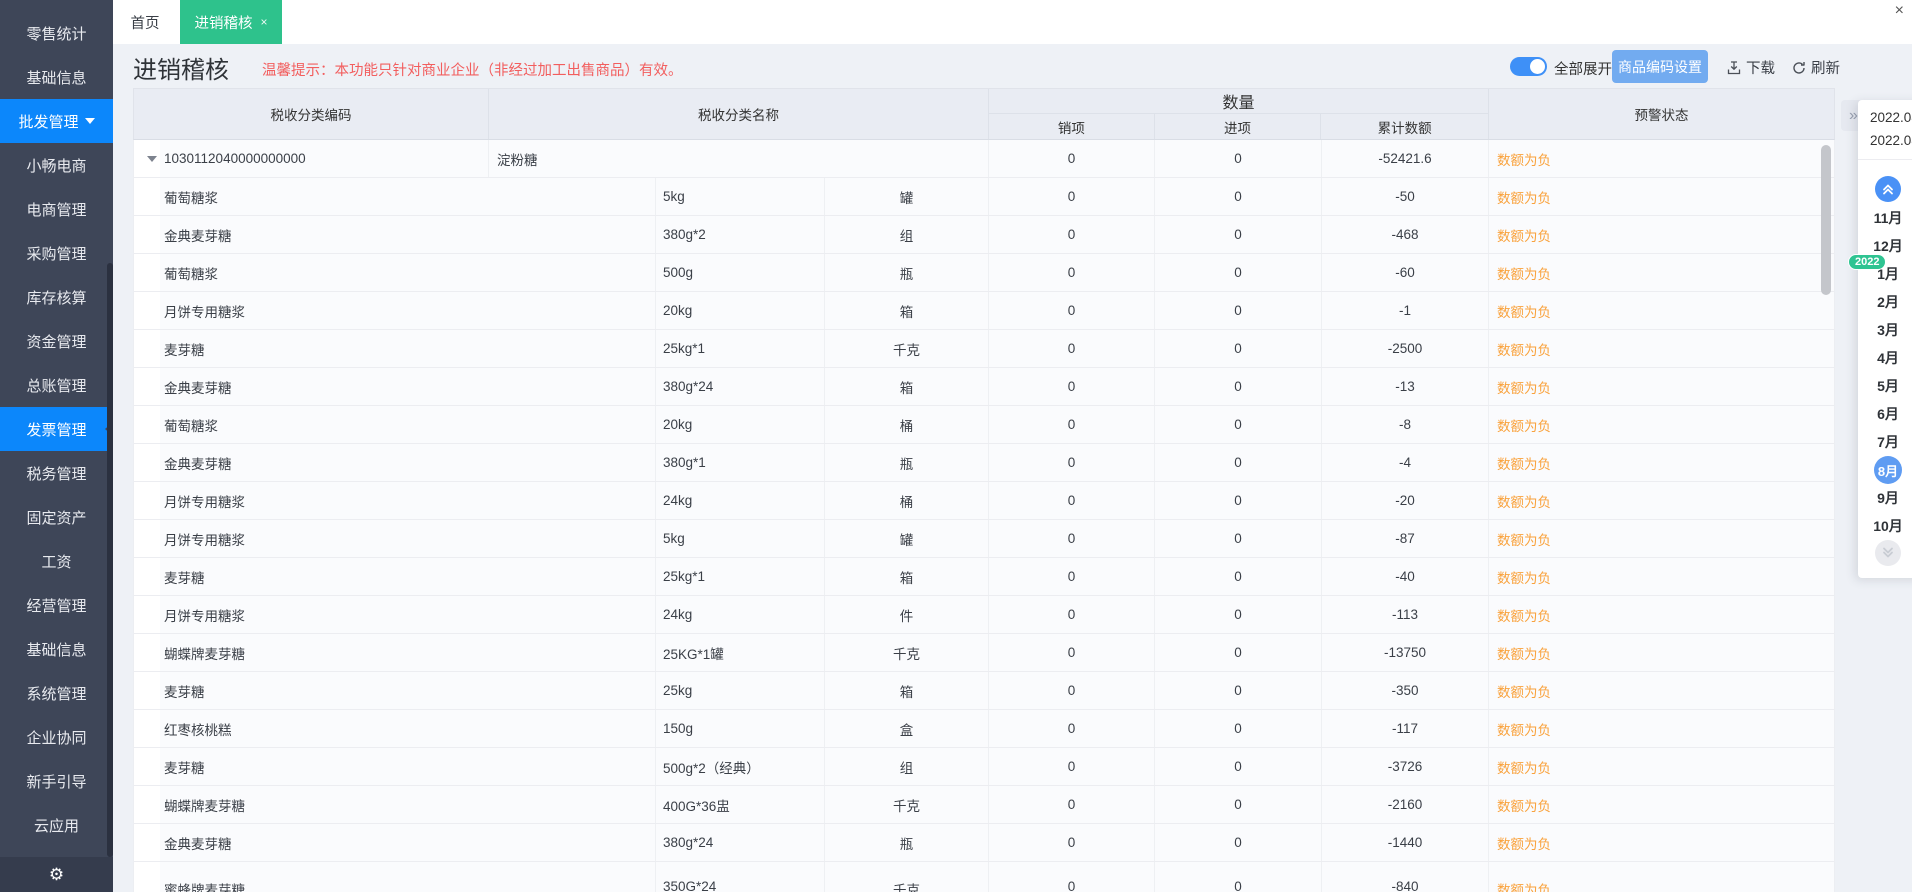  What do you see at coordinates (1885, 274) in the screenshot?
I see `month-item-1月: 1月` at bounding box center [1885, 274].